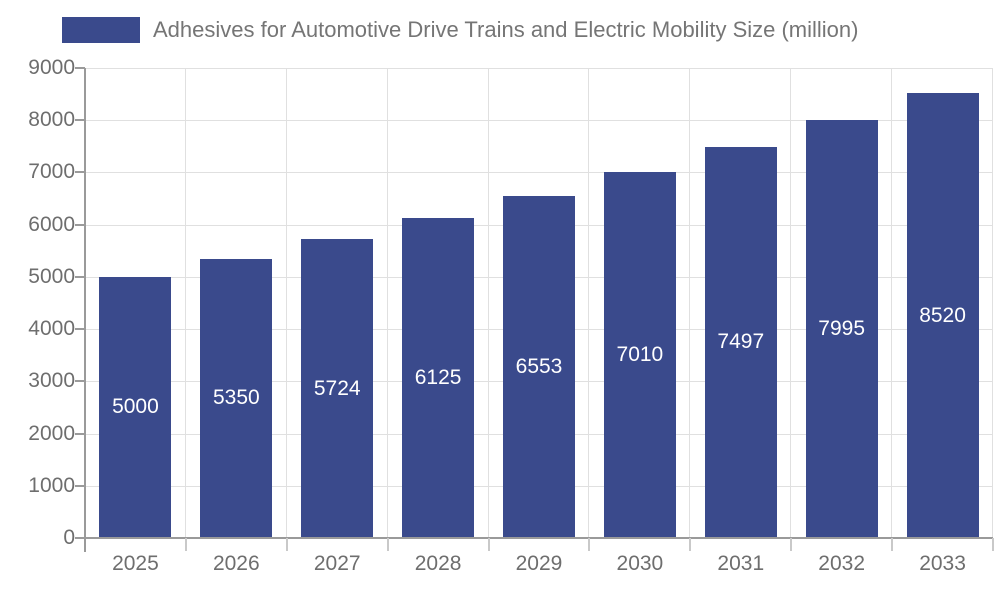  I want to click on bar-value-label: 6553, so click(539, 366).